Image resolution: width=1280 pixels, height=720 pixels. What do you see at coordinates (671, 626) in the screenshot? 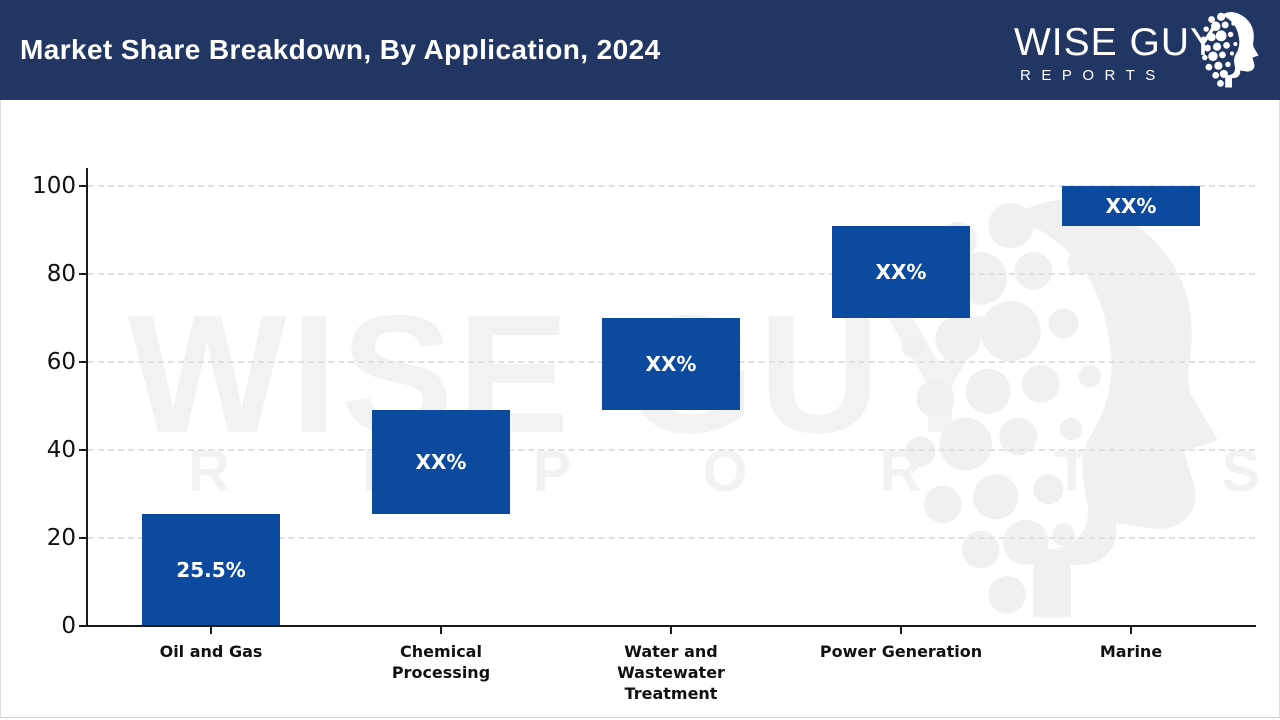
I see `x-axis-line` at bounding box center [671, 626].